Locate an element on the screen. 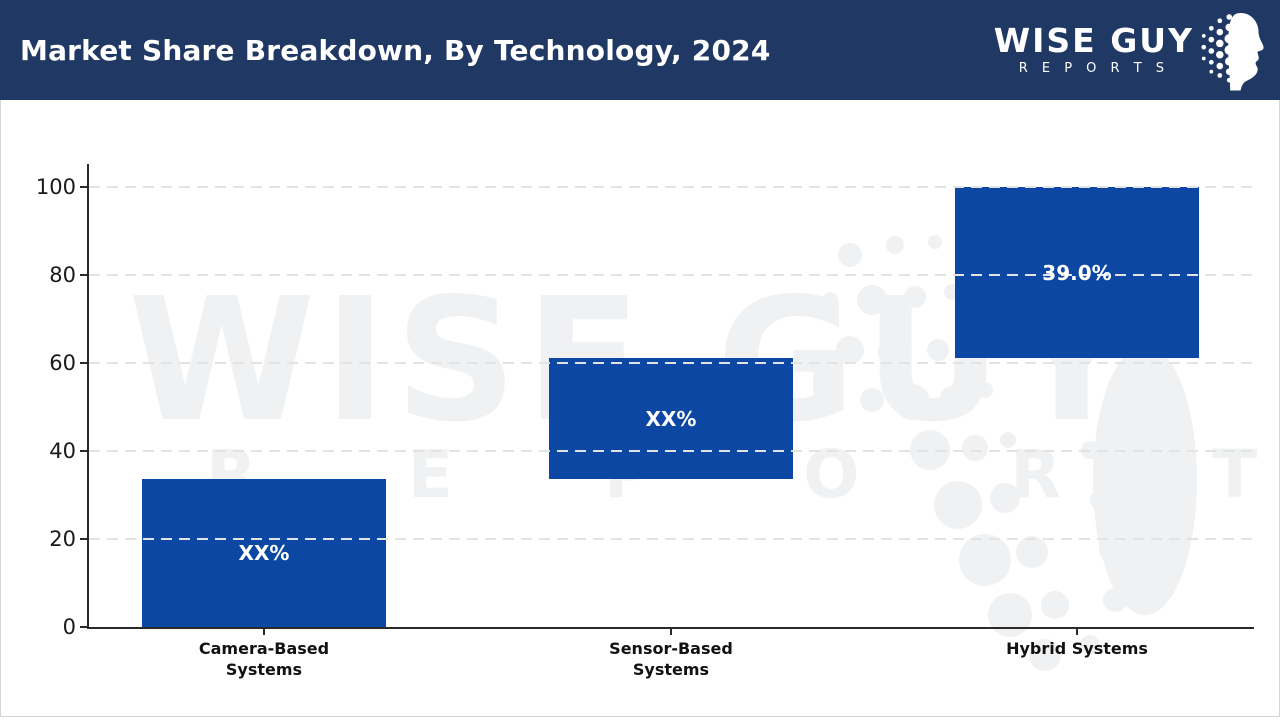 The width and height of the screenshot is (1280, 720). wise-guy-reports-logo: WISE GUY R E P O R T S is located at coordinates (1130, 50).